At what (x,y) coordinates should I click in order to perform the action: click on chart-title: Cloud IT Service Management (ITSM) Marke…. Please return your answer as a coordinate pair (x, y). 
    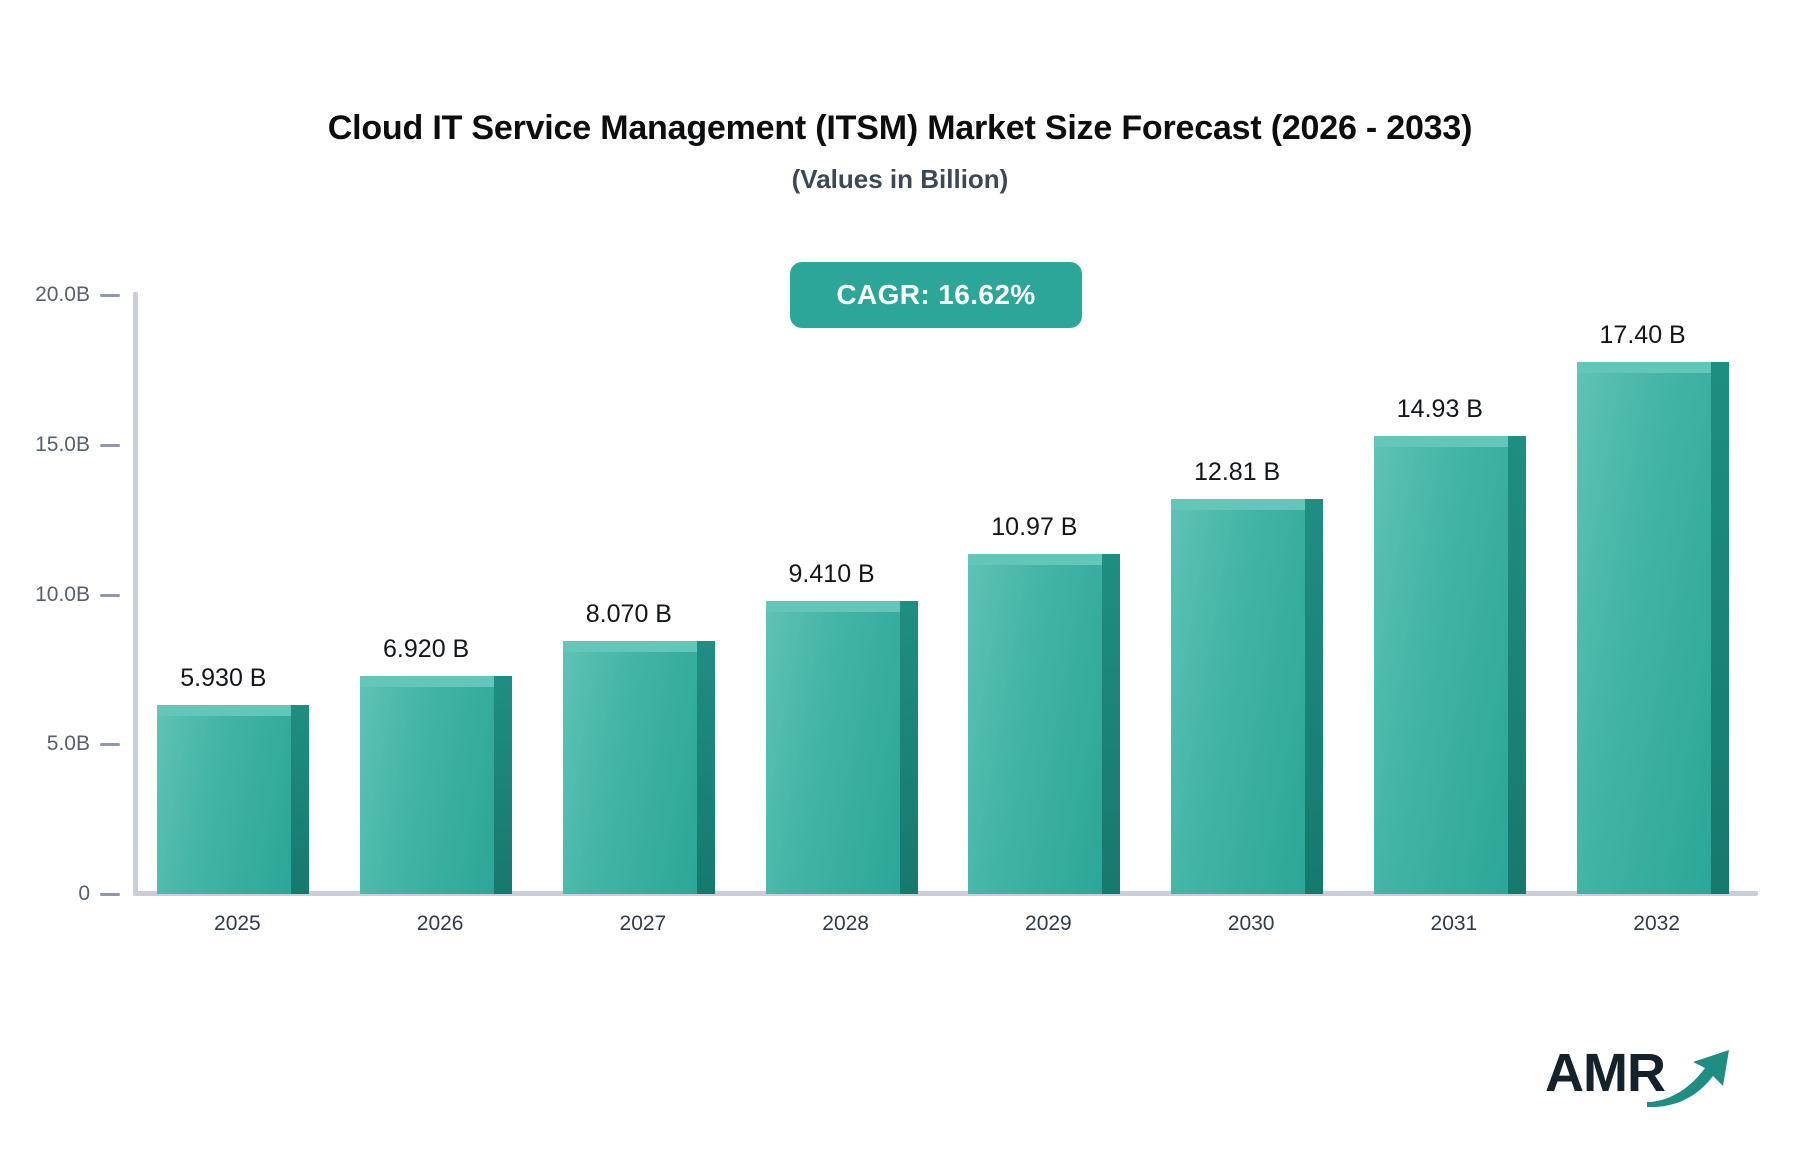
    Looking at the image, I should click on (900, 128).